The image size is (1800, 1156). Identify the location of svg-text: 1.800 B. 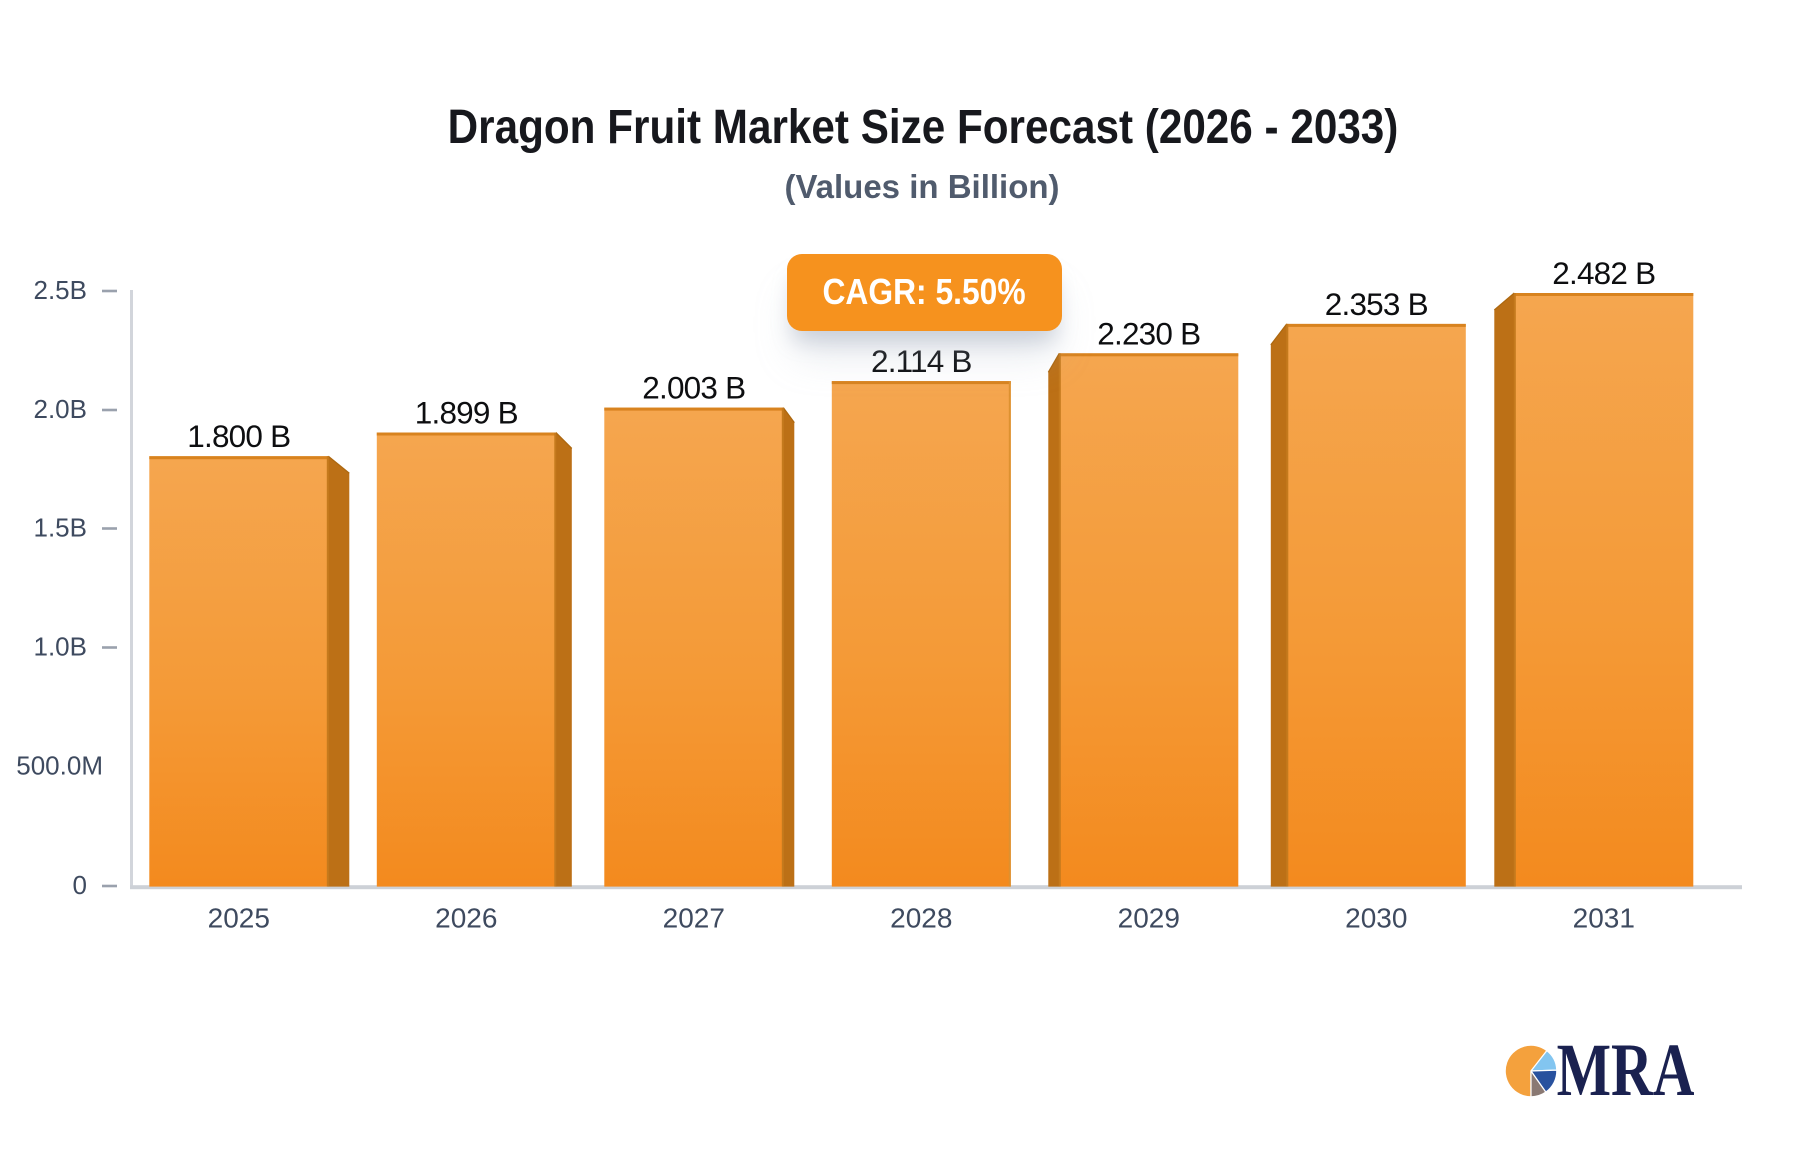
(238, 436).